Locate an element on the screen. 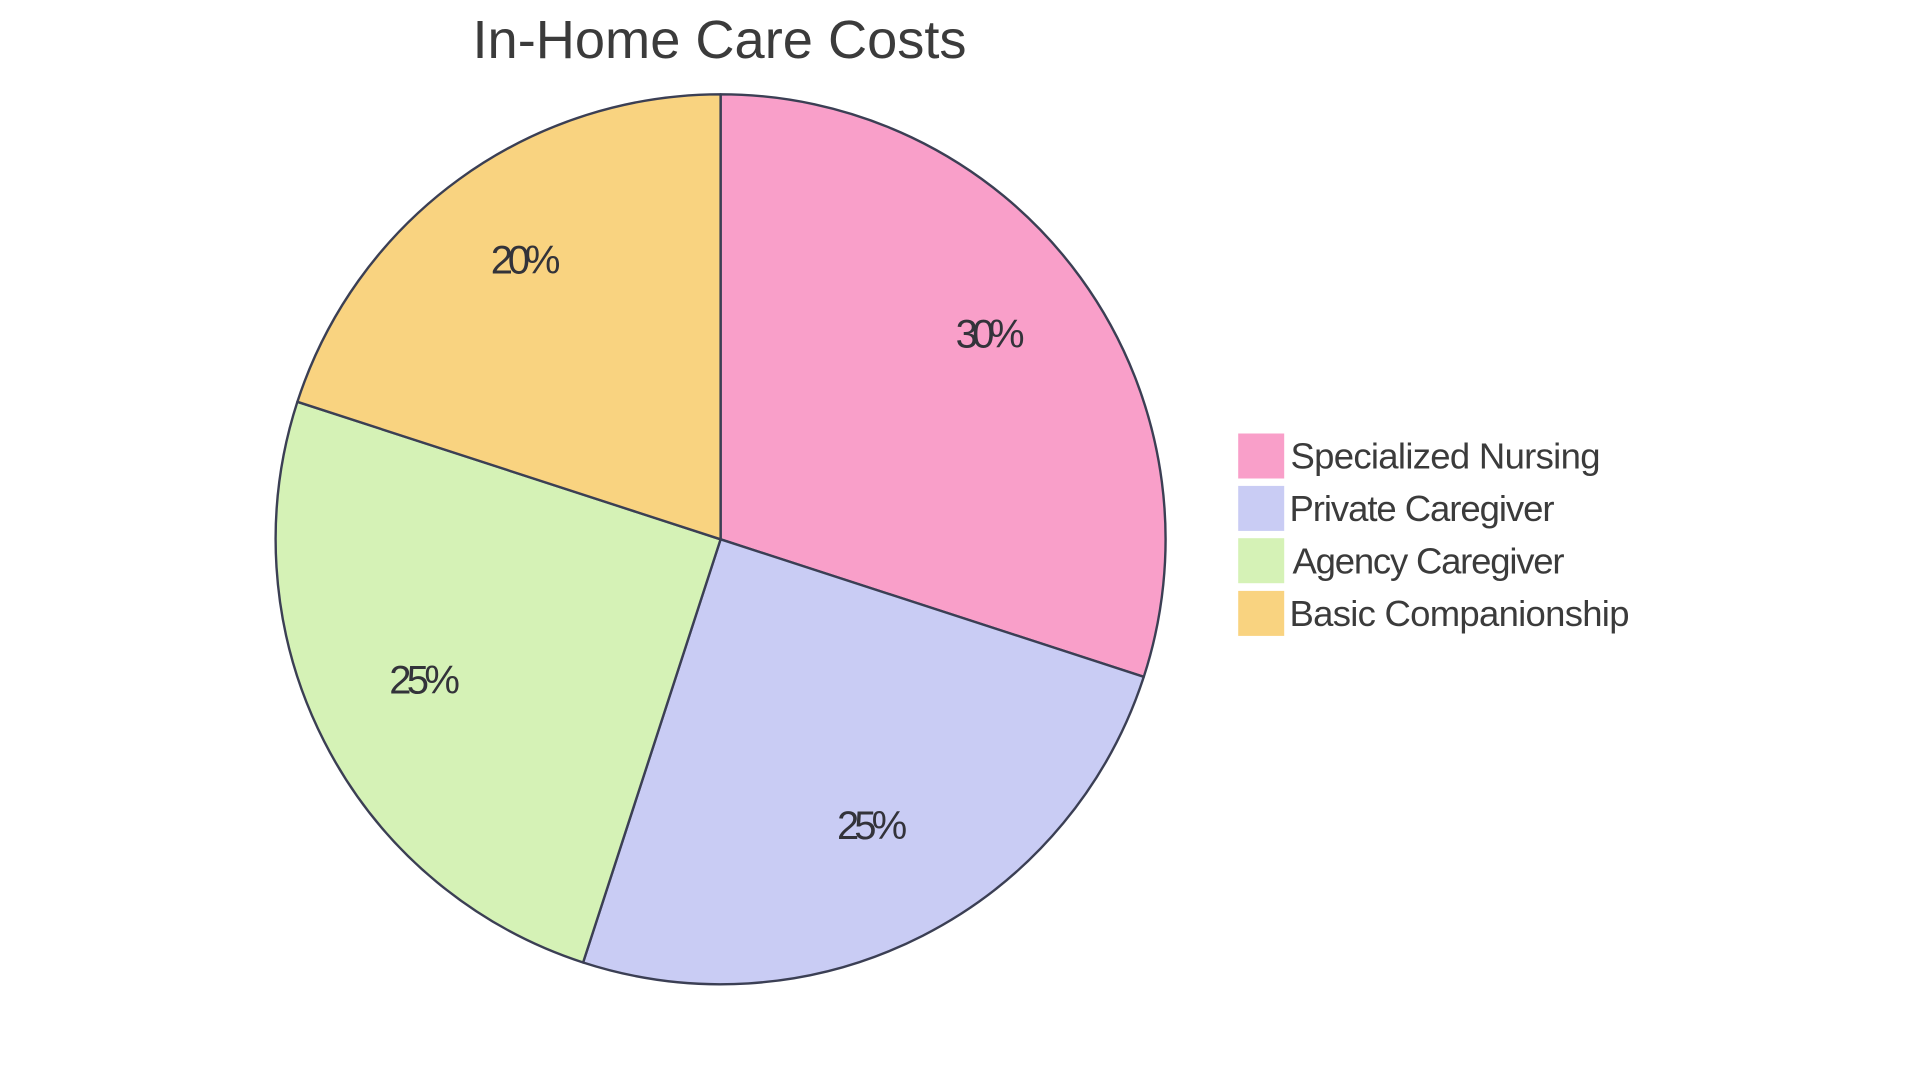  svg-text: Specialized Nursing is located at coordinates (1446, 456).